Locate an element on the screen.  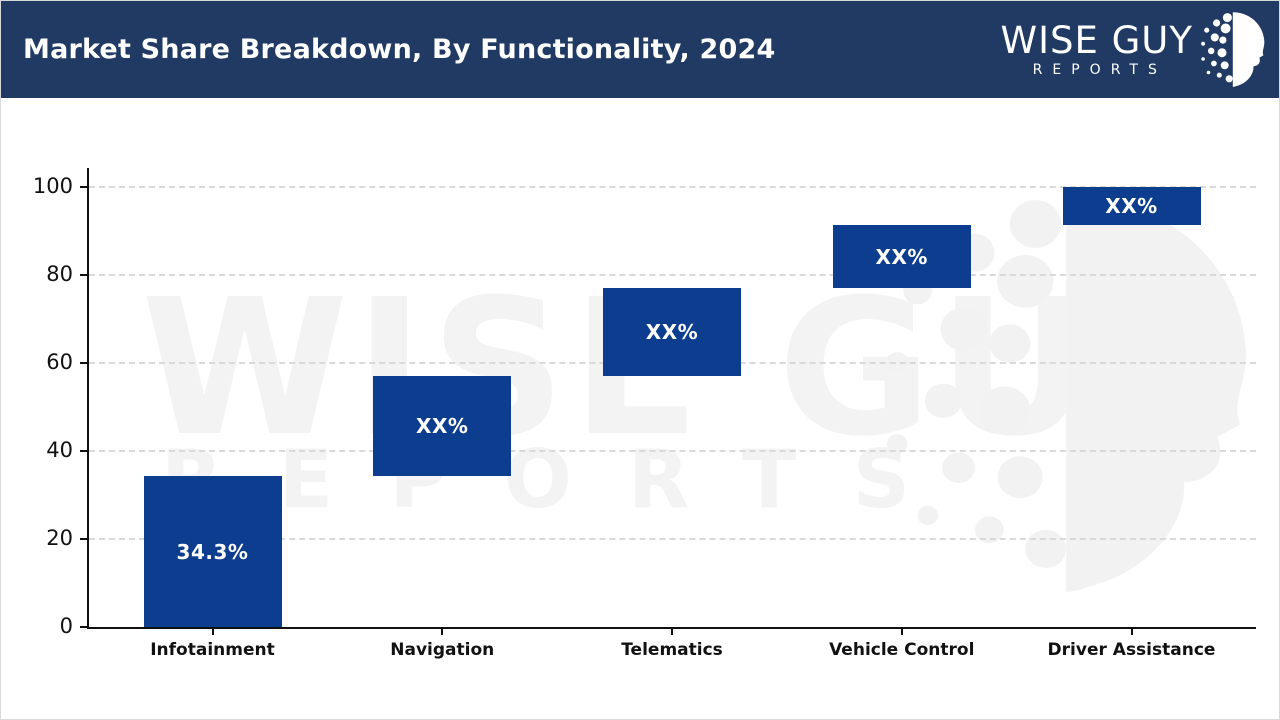
bar-infotainment: 34.3% is located at coordinates (212, 551).